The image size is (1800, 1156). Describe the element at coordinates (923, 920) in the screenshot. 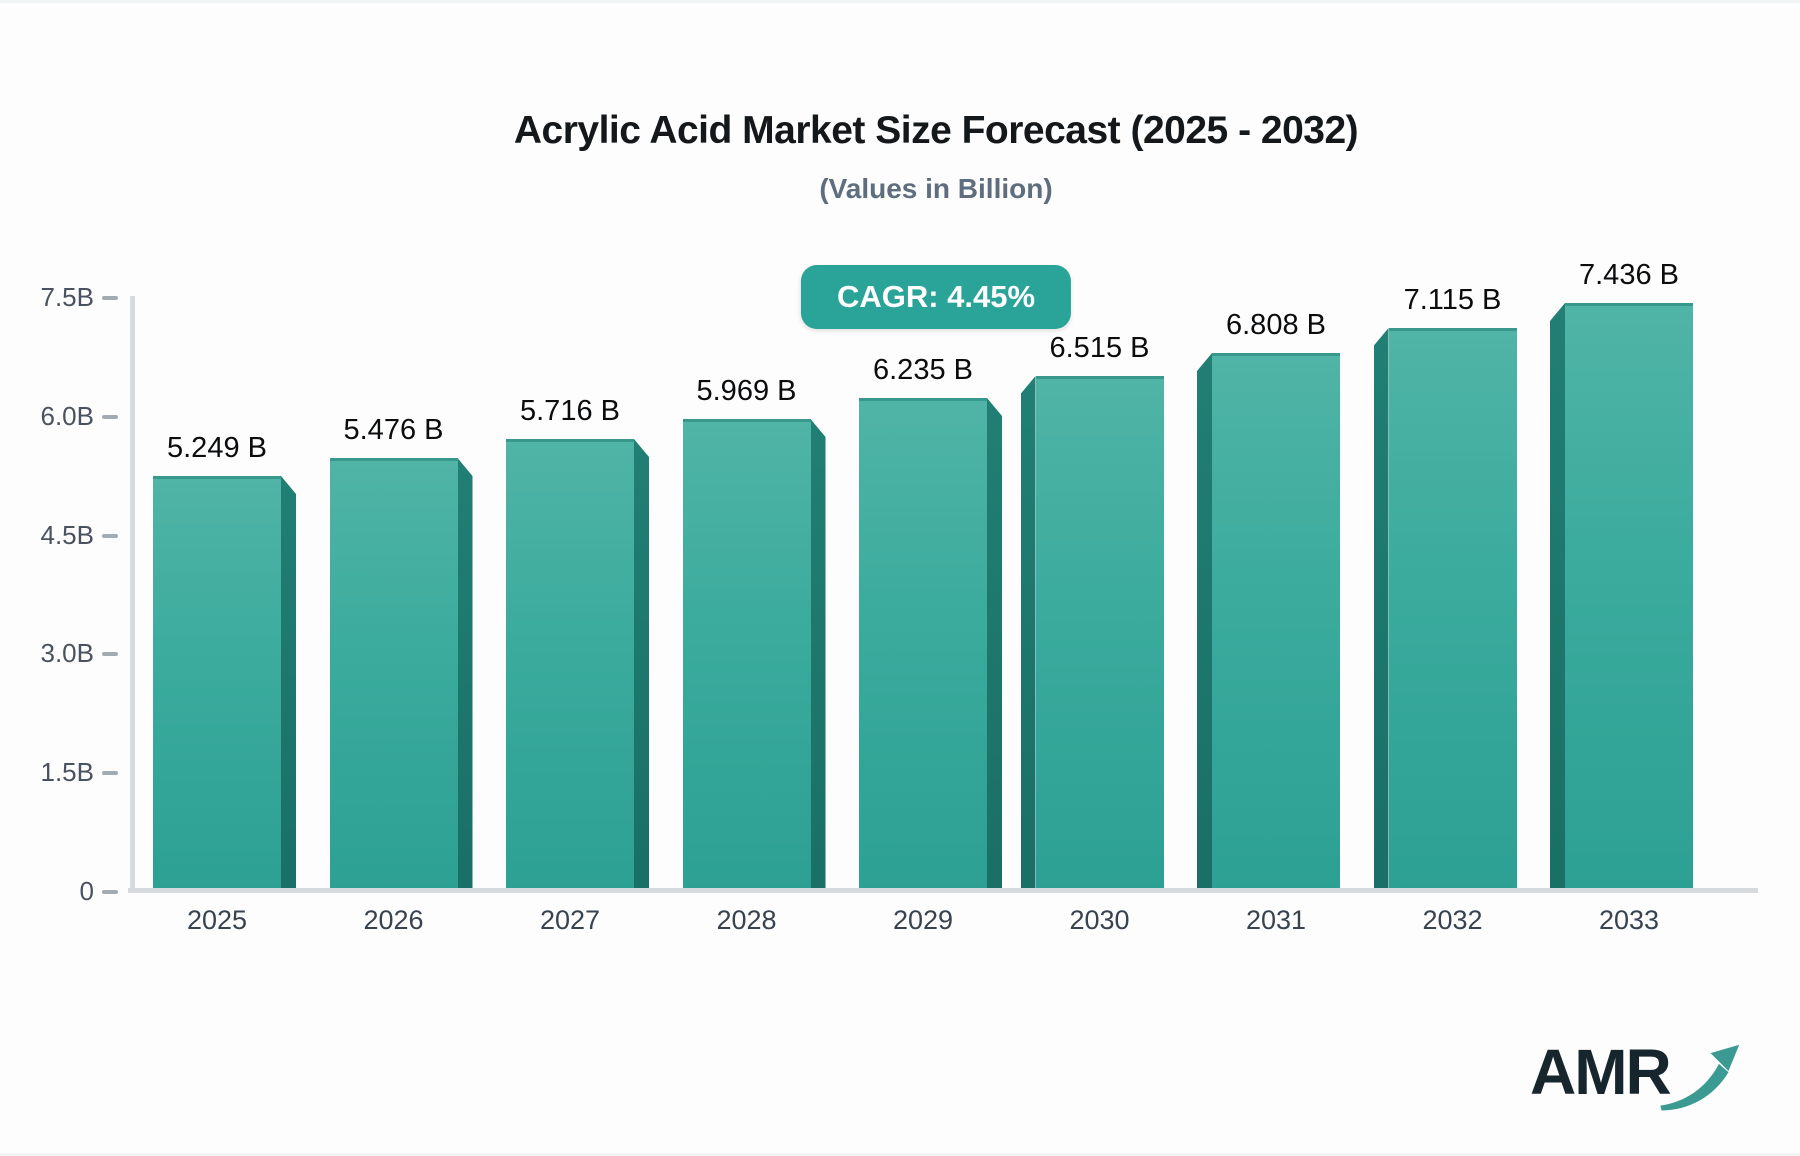

I see `x-axis-label: 2029` at that location.